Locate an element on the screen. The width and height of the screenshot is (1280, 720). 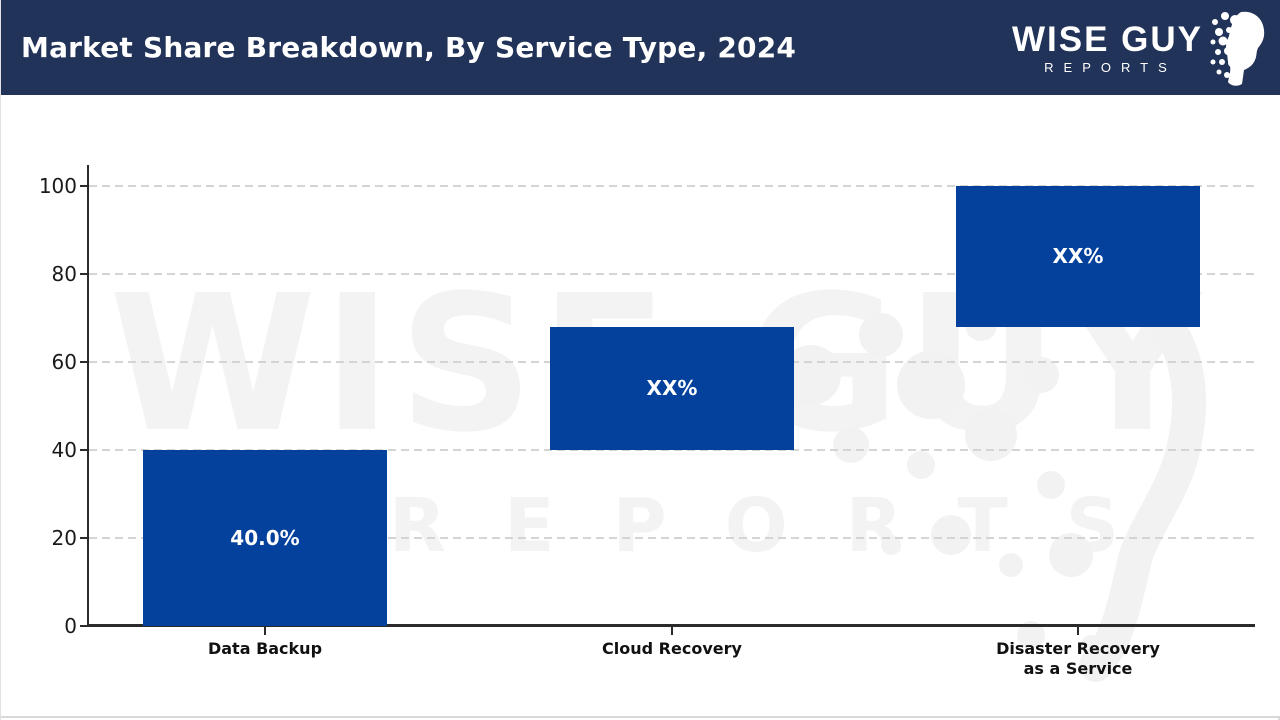
brand-logo: WISE GUY REPORTS is located at coordinates (1140, 48).